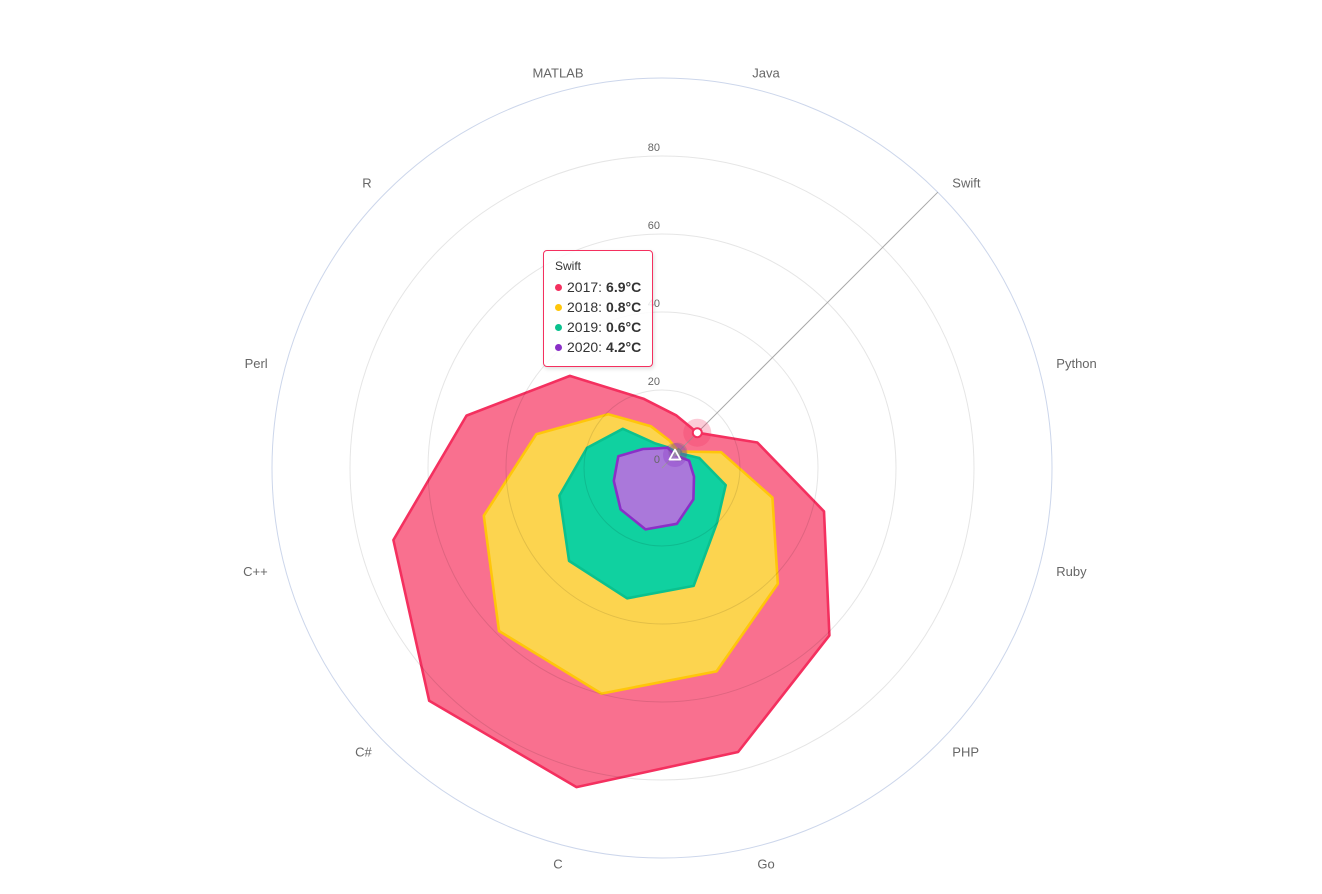 The height and width of the screenshot is (894, 1322). Describe the element at coordinates (766, 73) in the screenshot. I see `category-label-java: Java` at that location.